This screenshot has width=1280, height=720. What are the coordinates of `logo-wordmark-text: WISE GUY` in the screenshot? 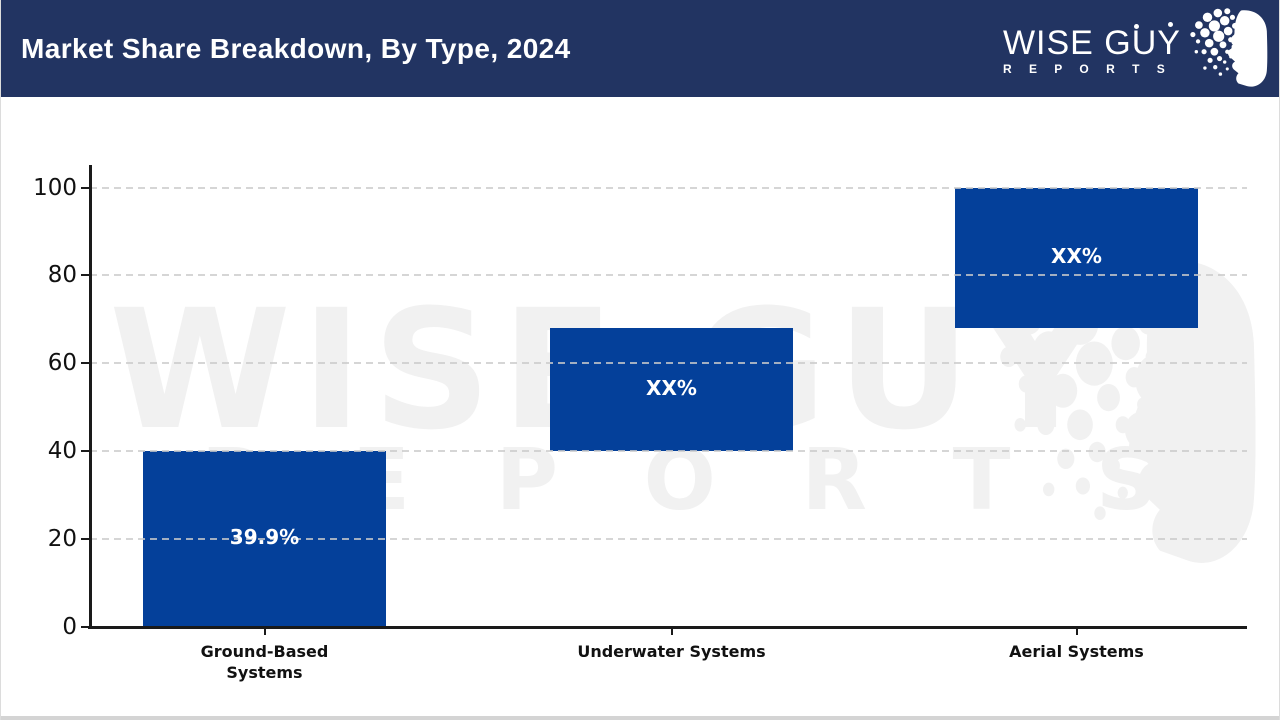 It's located at (1091, 42).